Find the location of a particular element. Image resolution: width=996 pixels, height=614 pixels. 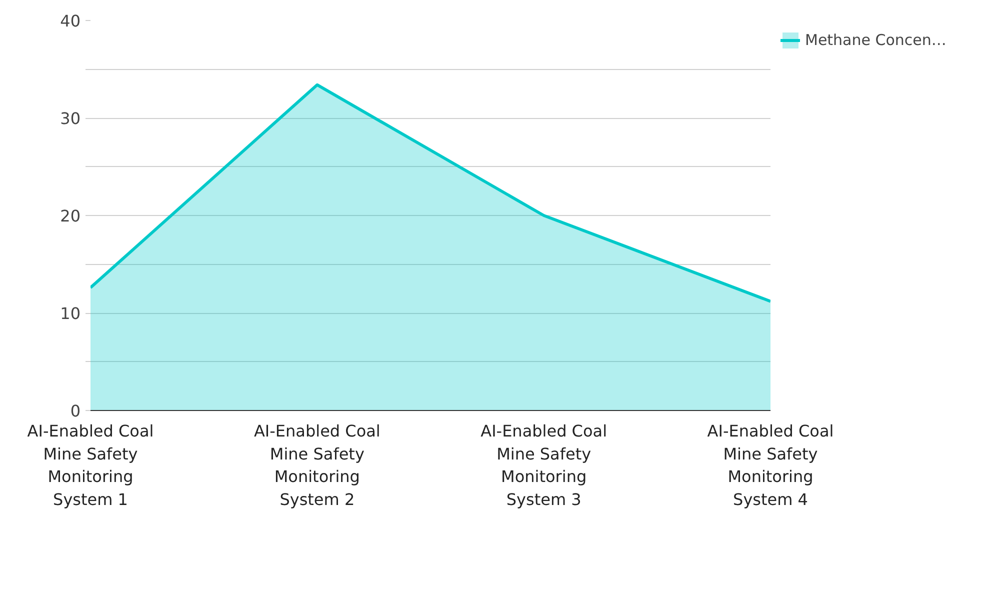

y-tick-label: 0 is located at coordinates (75, 411).